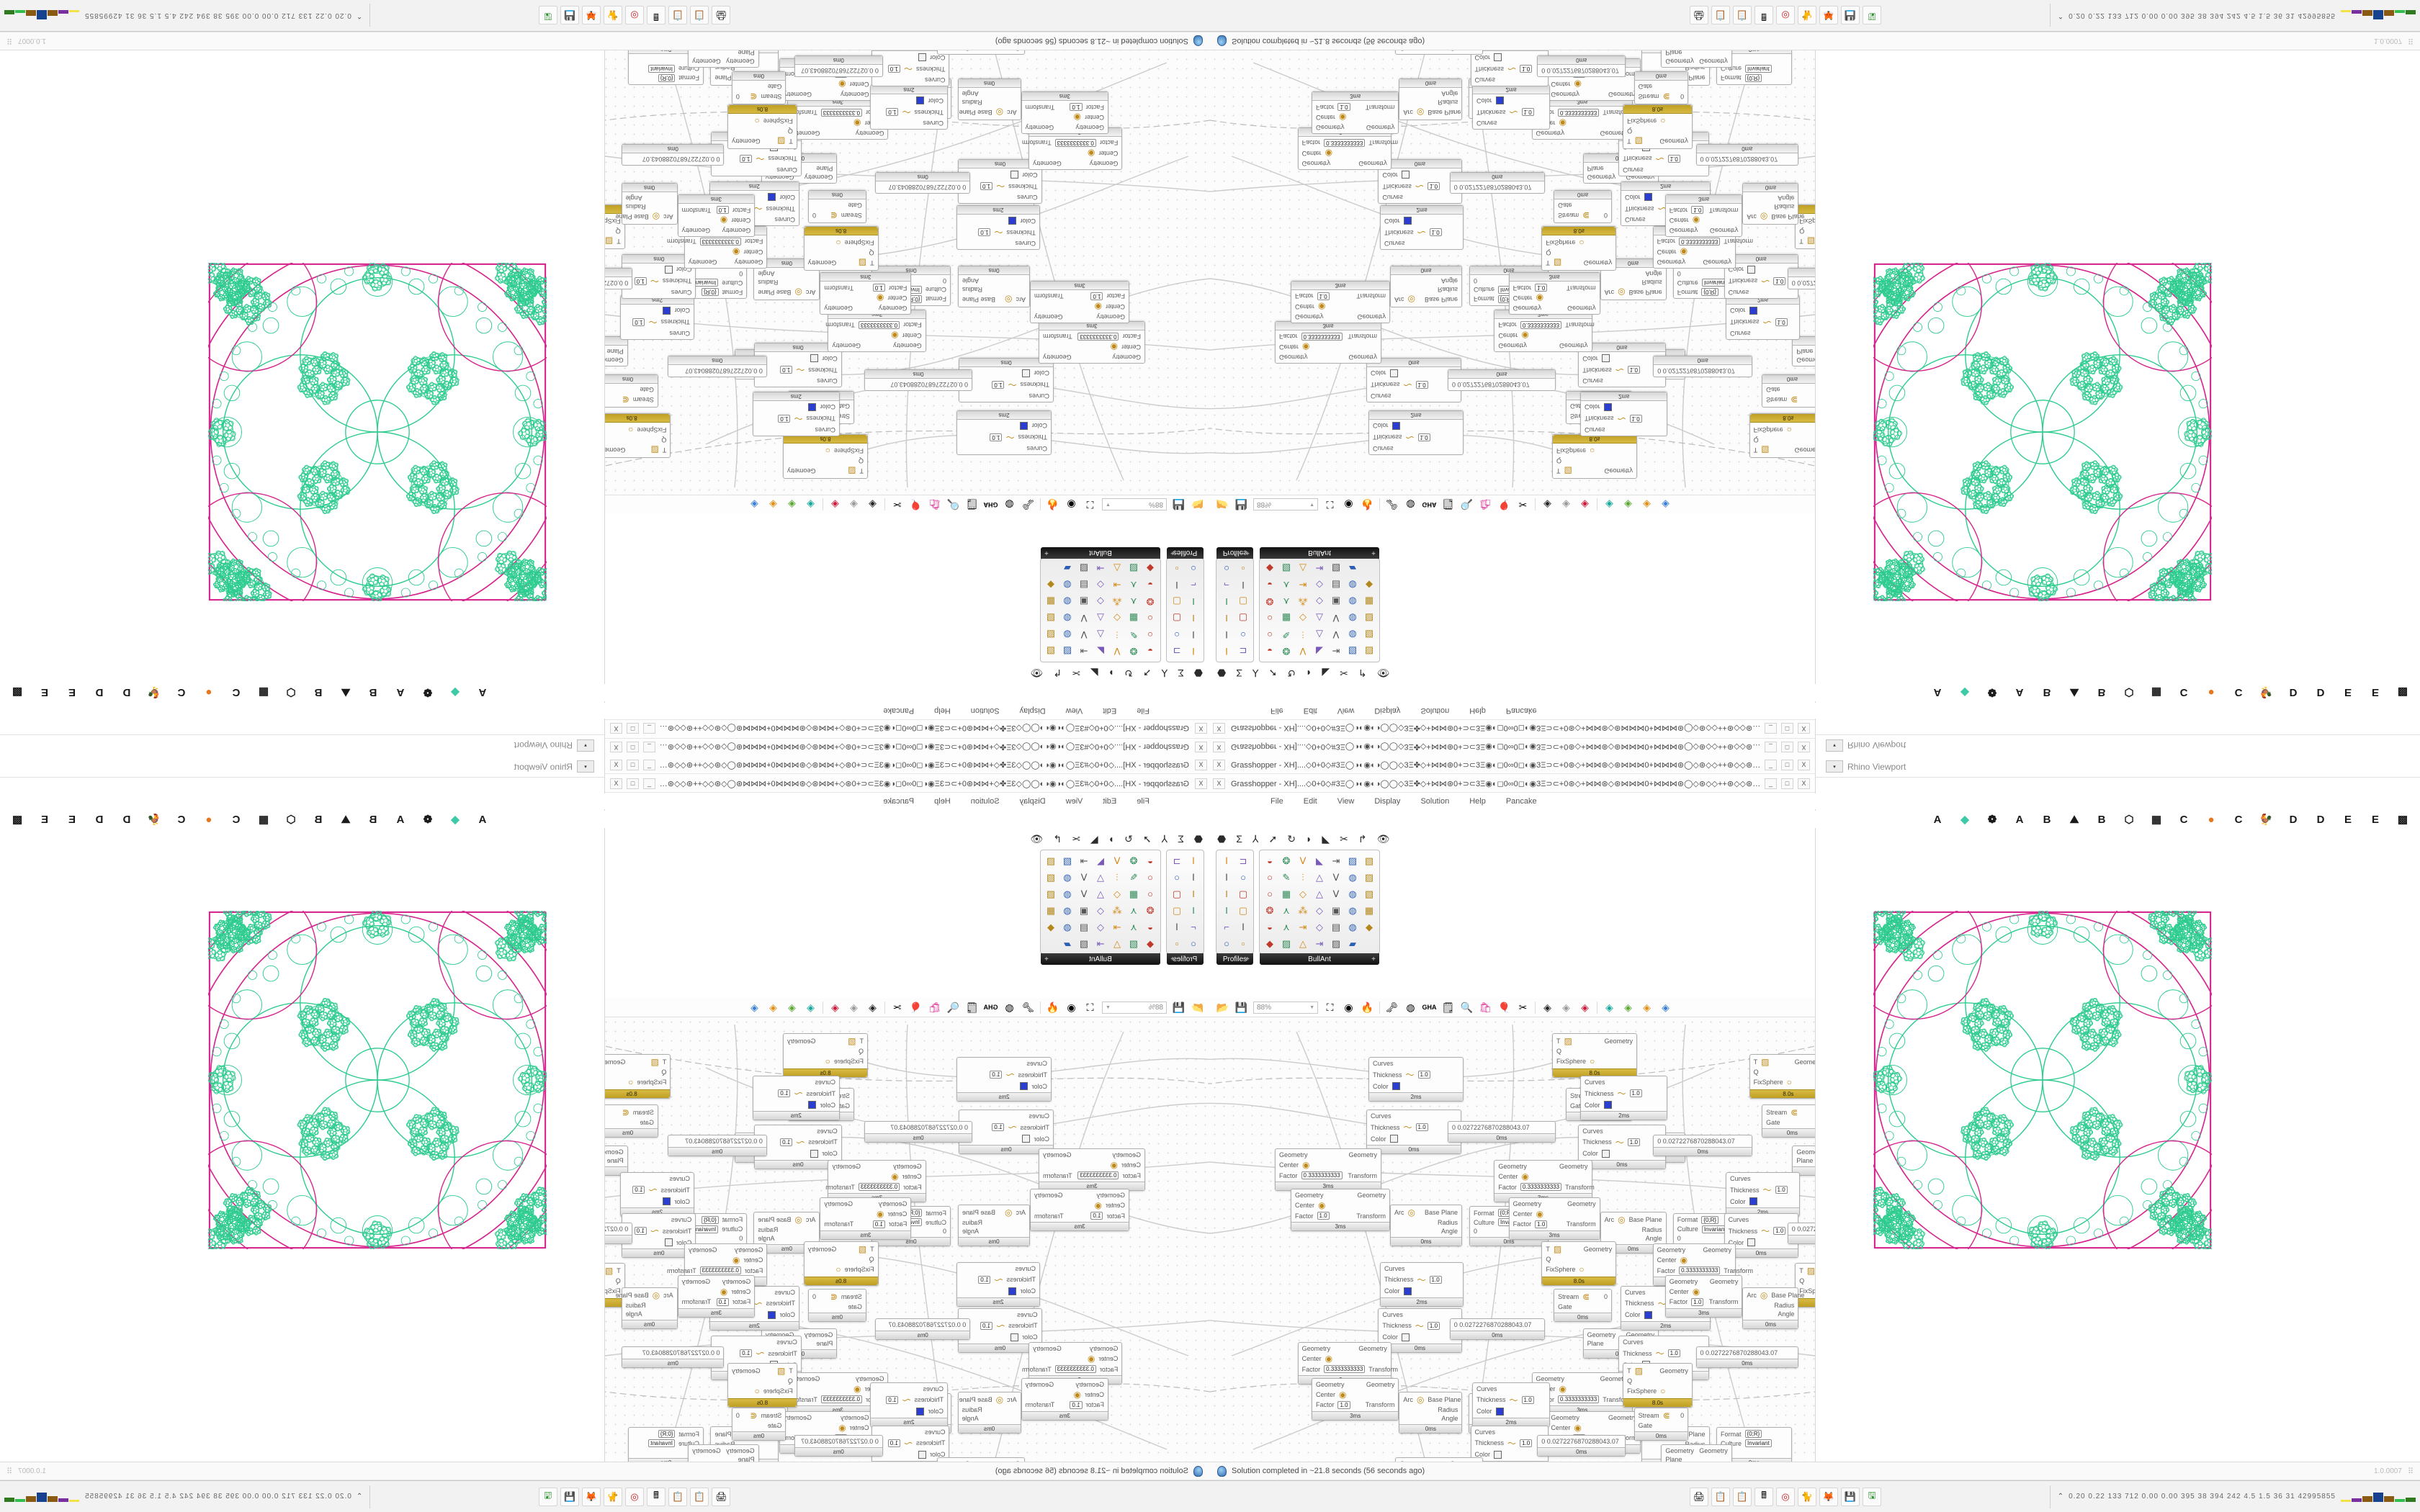  What do you see at coordinates (1310, 710) in the screenshot?
I see `menu-item-edit: Edit` at bounding box center [1310, 710].